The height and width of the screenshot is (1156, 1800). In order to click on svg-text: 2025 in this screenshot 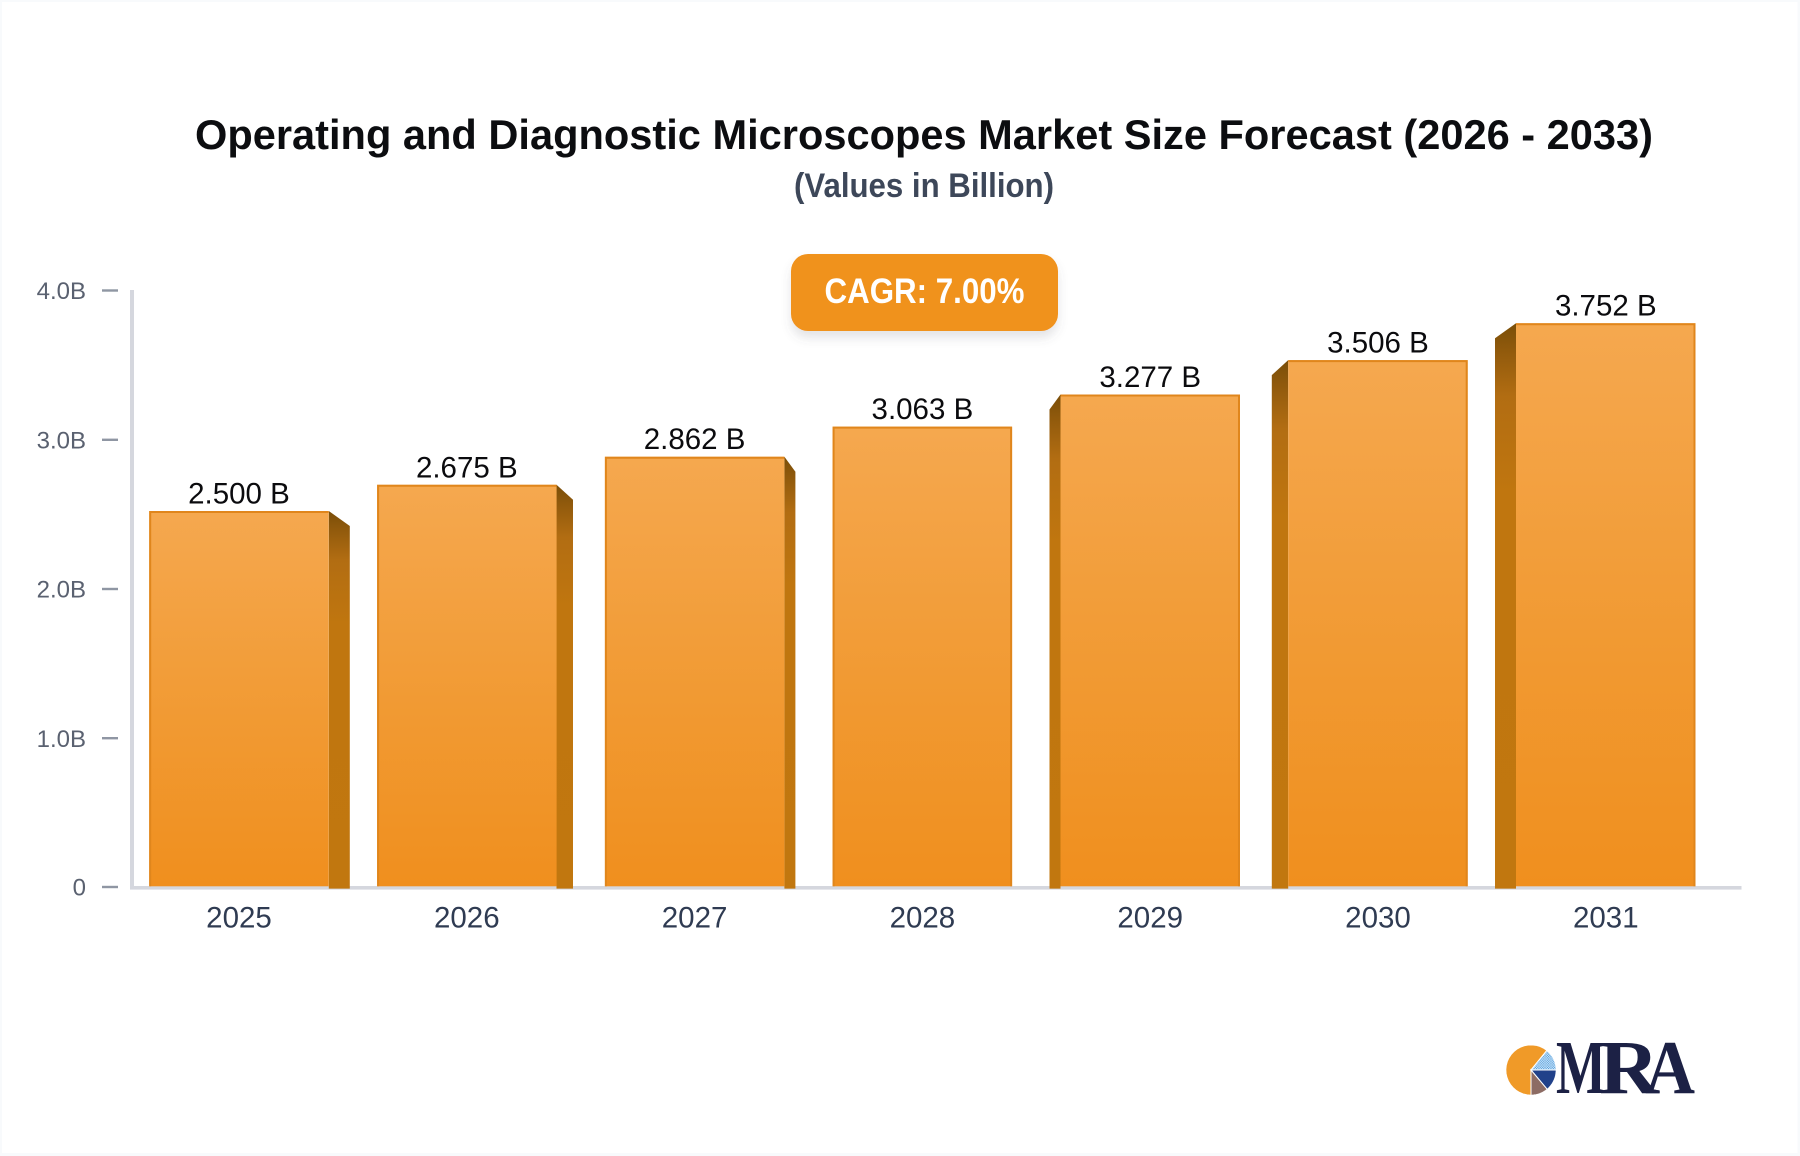, I will do `click(239, 918)`.